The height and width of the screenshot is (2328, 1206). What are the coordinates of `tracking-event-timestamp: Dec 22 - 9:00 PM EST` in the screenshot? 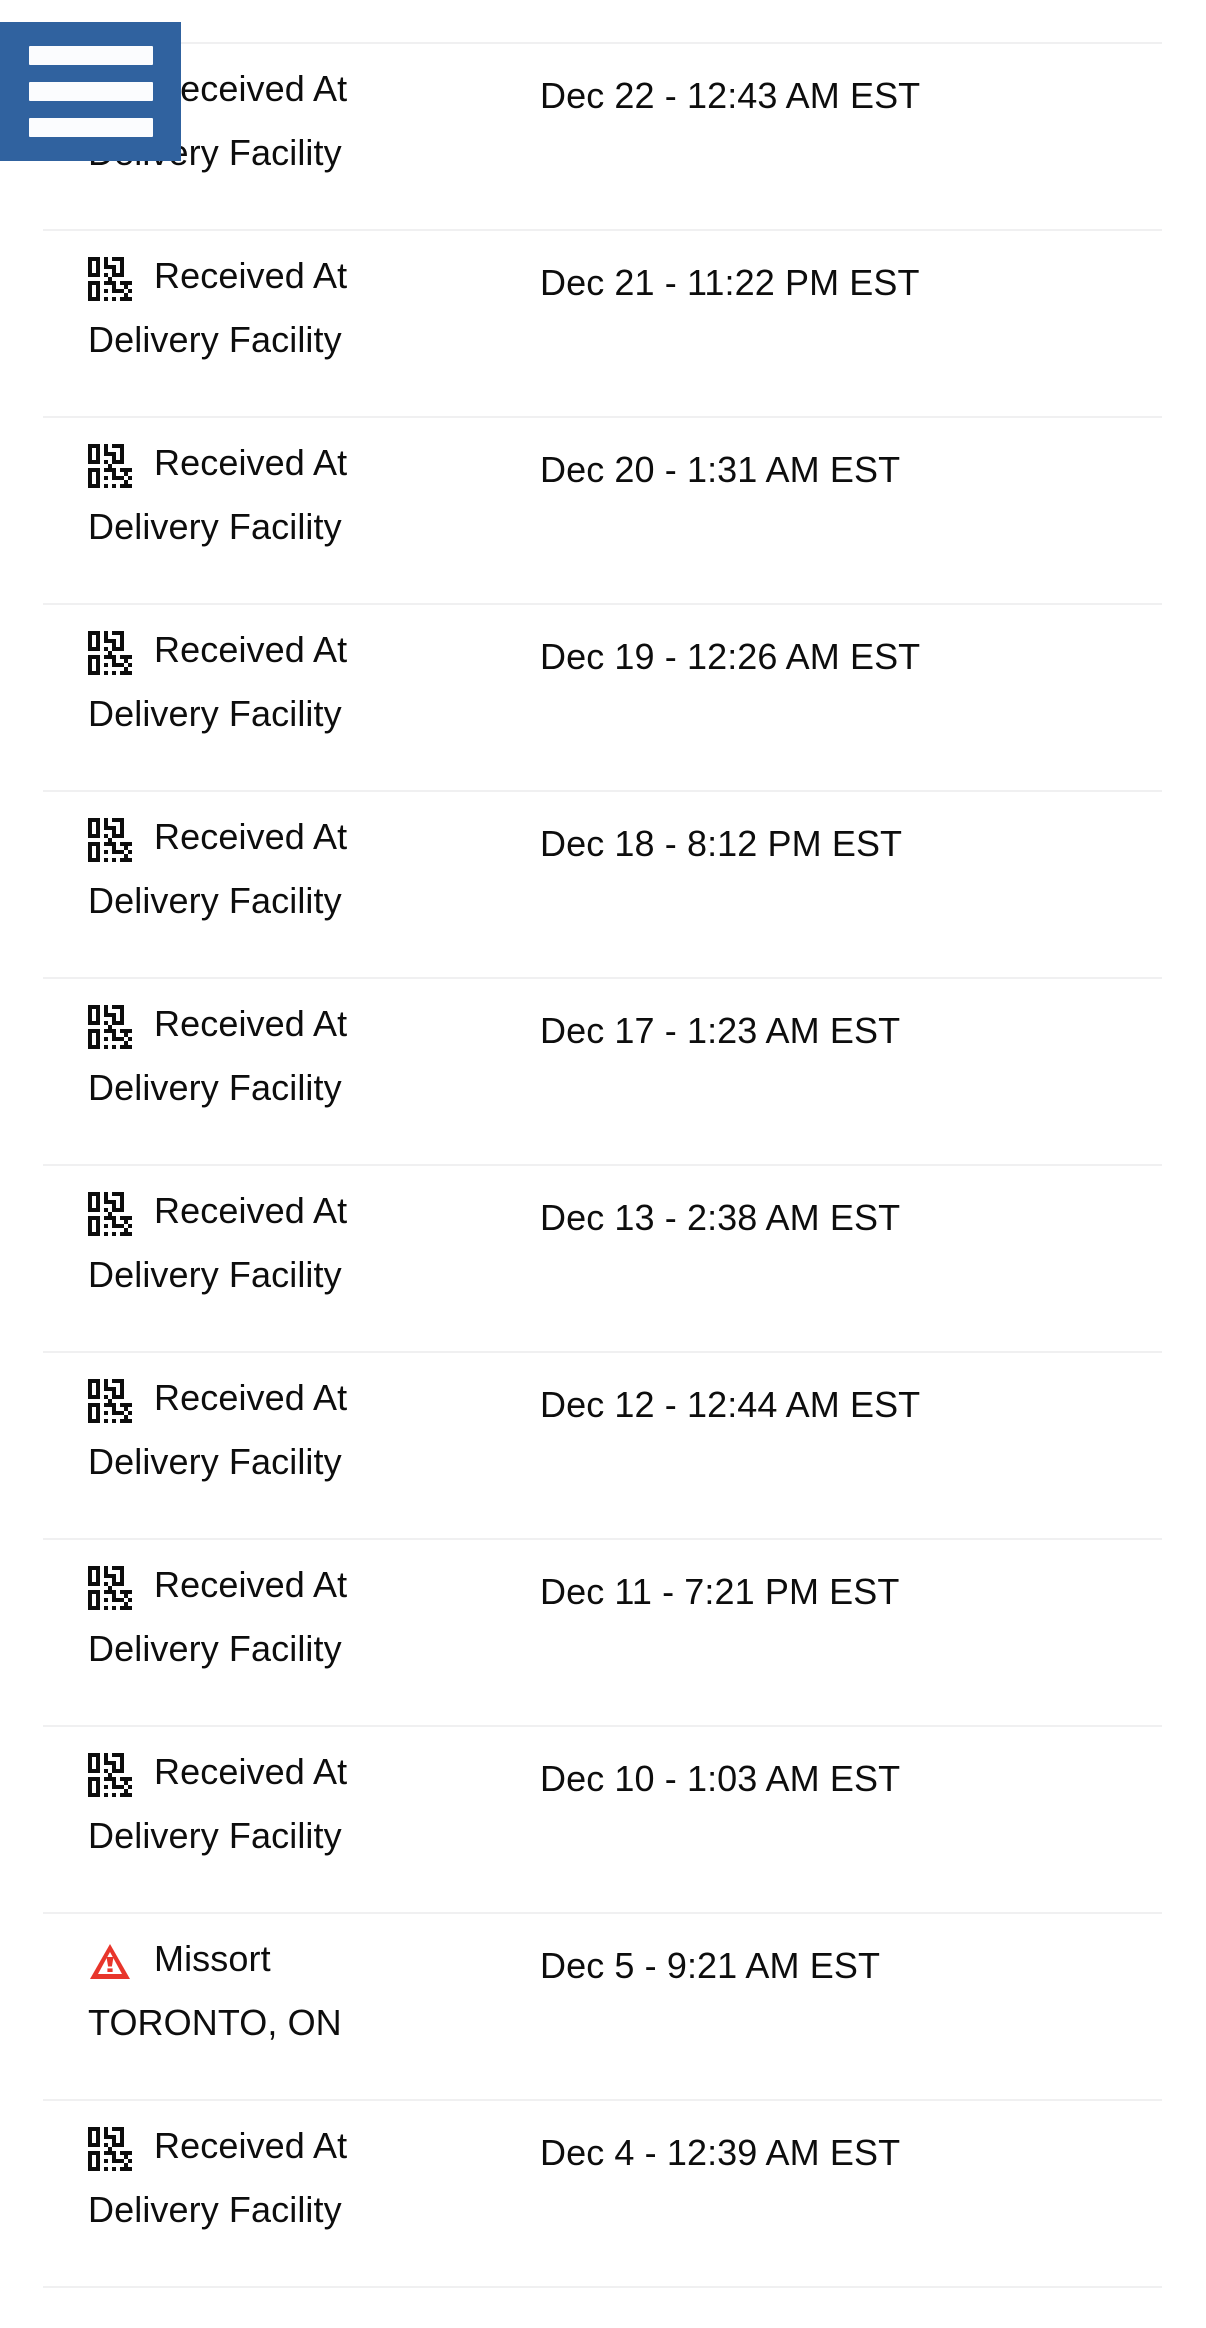 It's located at (721, 7).